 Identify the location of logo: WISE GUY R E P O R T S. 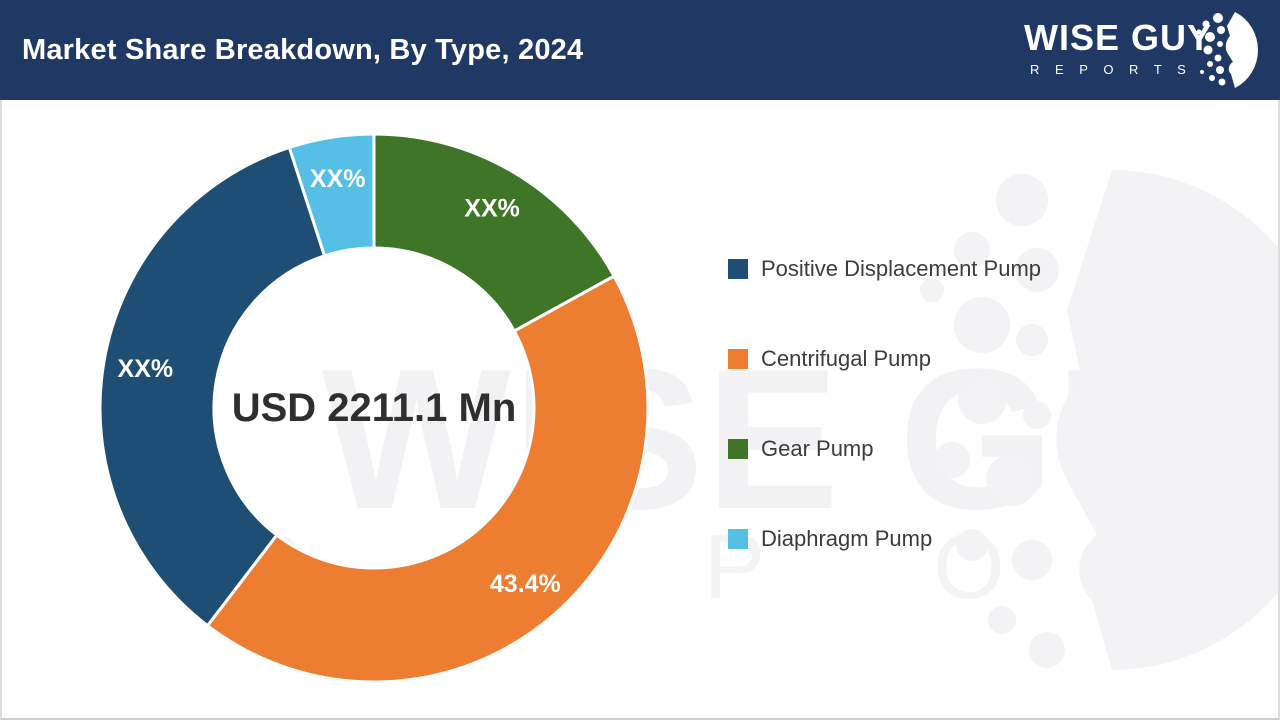
(1141, 50).